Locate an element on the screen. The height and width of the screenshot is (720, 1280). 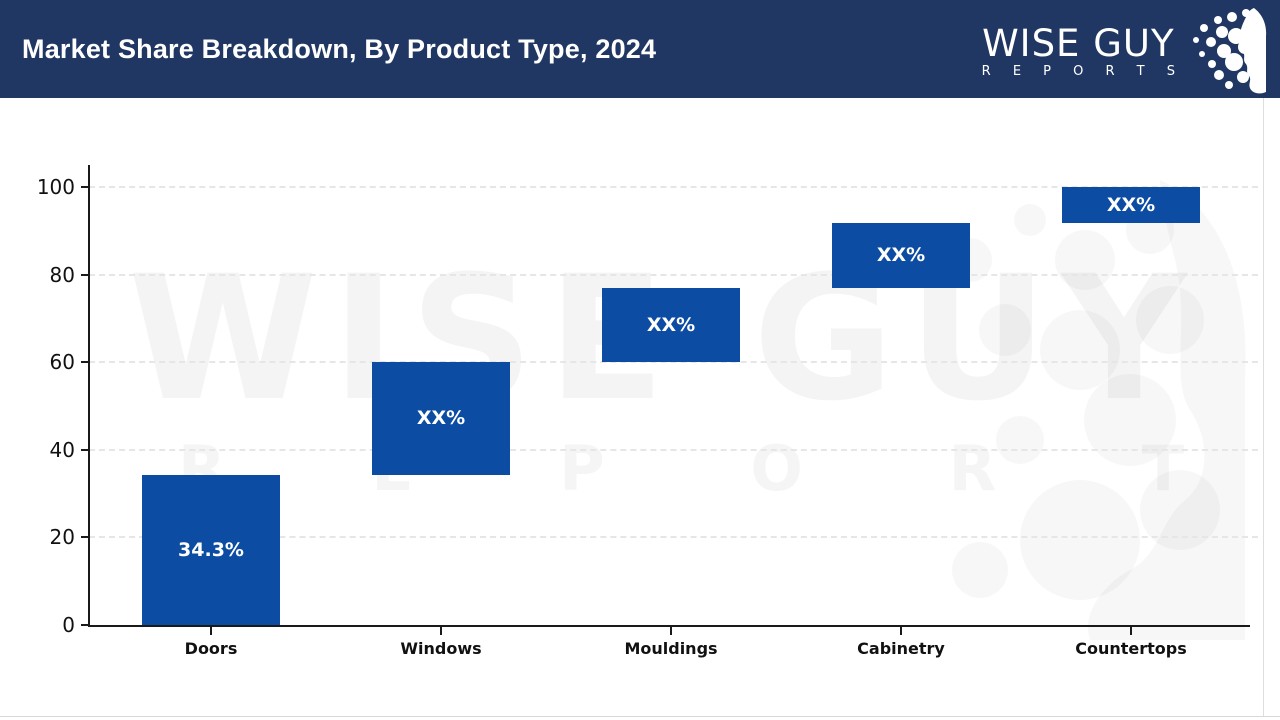
y-axis-tick-label: 100 is located at coordinates (55, 187).